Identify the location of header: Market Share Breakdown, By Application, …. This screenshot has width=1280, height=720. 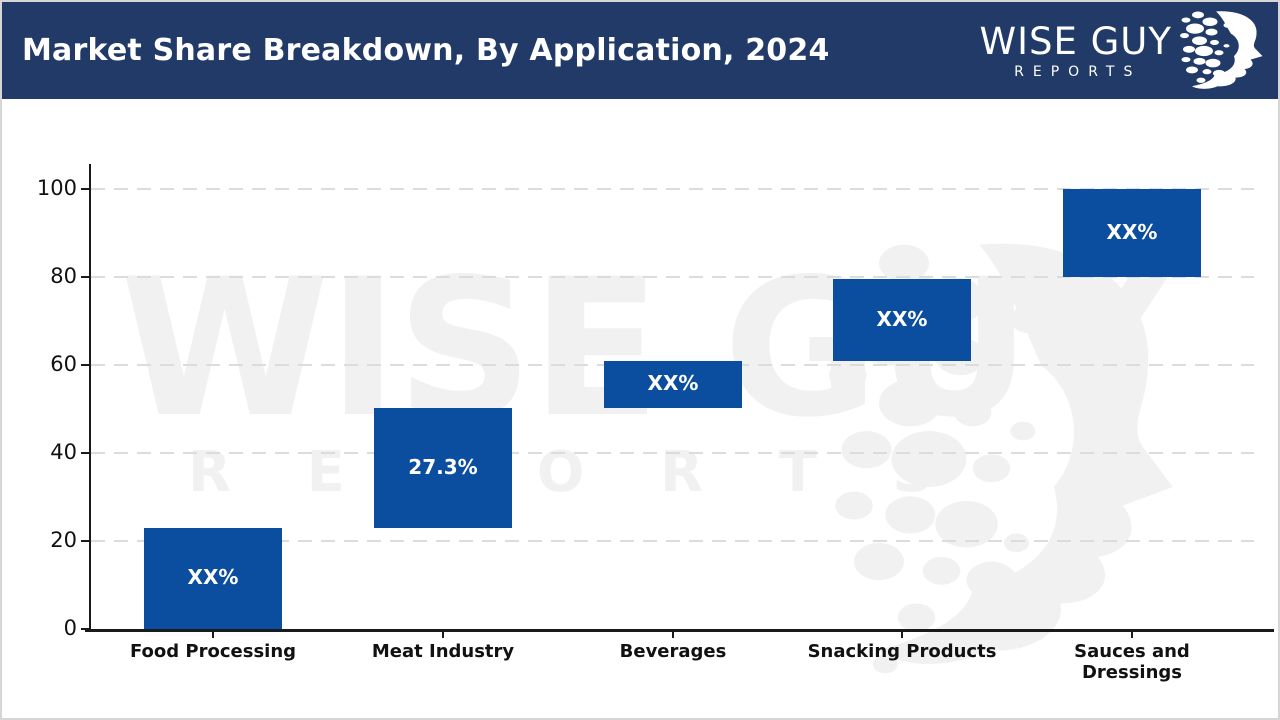
(640, 50).